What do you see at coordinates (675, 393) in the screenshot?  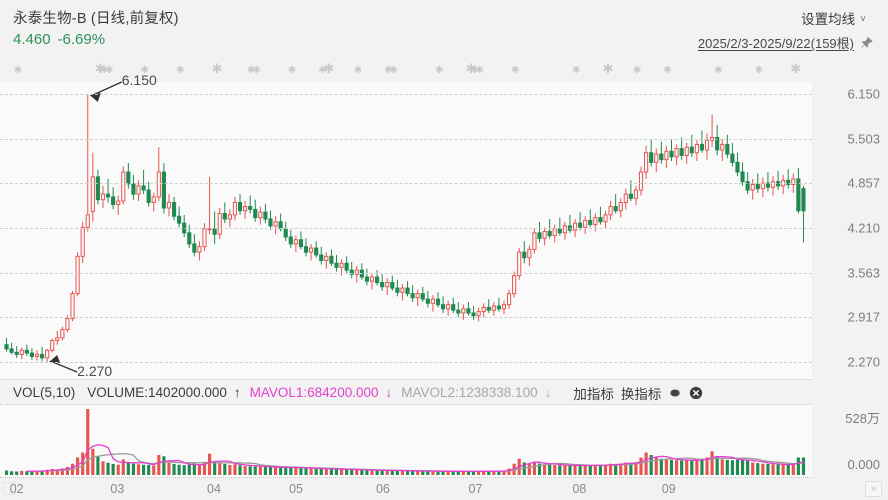 I see `gear-icon` at bounding box center [675, 393].